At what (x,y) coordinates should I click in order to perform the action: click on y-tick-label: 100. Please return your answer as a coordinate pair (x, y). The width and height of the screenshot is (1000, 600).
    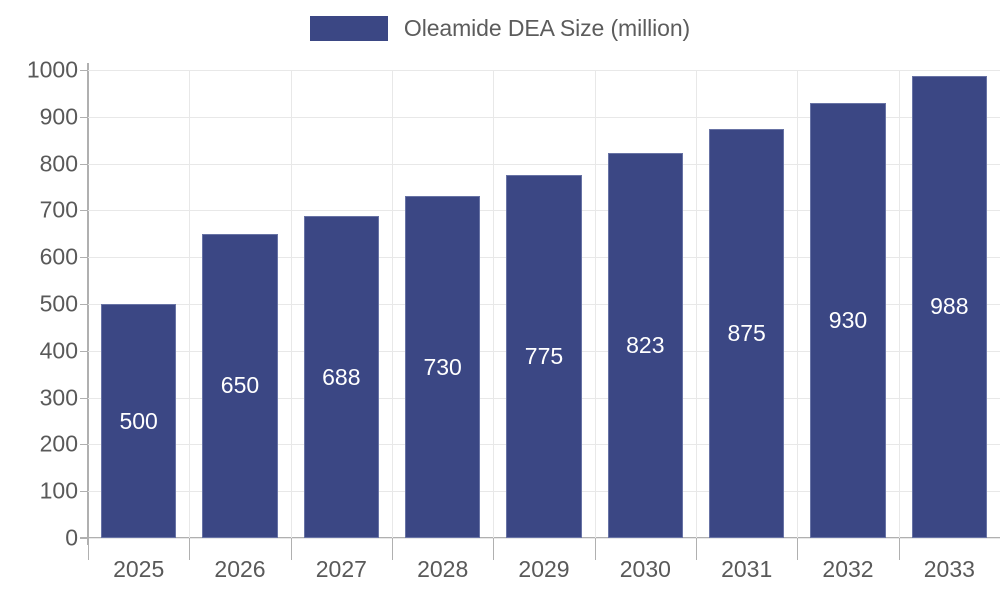
    Looking at the image, I should click on (58, 490).